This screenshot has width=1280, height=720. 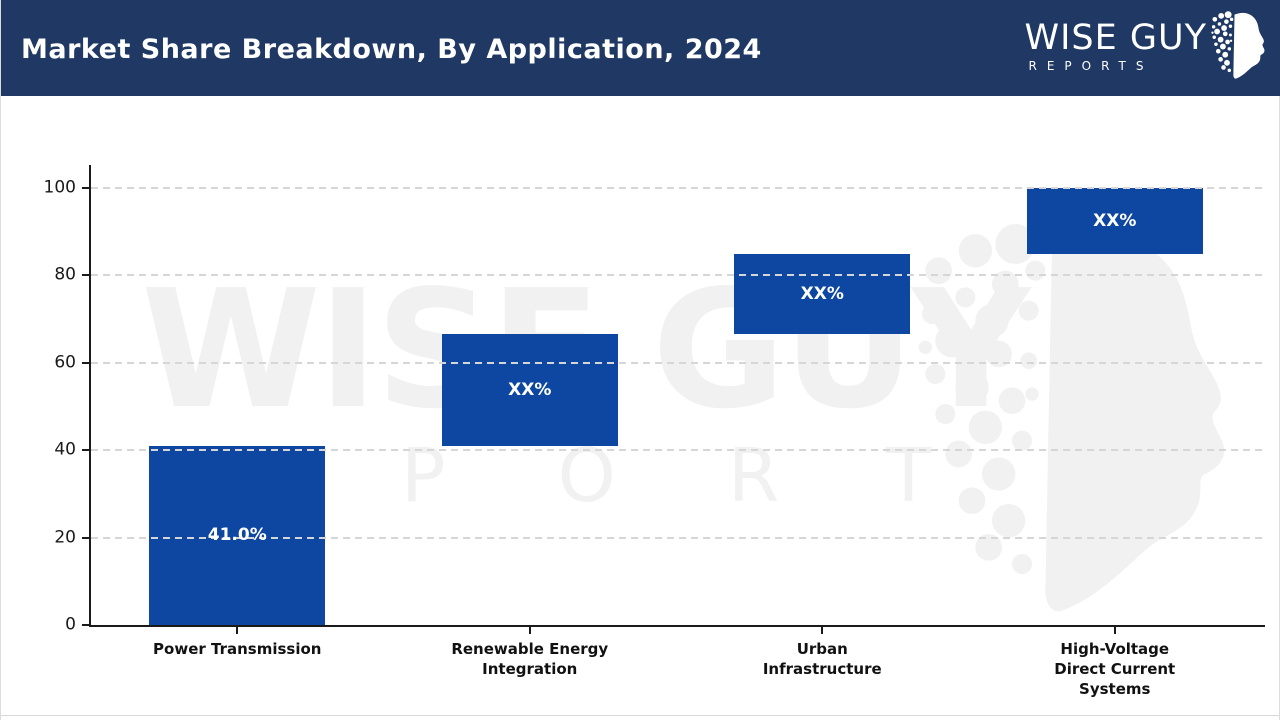 What do you see at coordinates (1115, 669) in the screenshot?
I see `category-label: High-Voltage Direct Current Systems` at bounding box center [1115, 669].